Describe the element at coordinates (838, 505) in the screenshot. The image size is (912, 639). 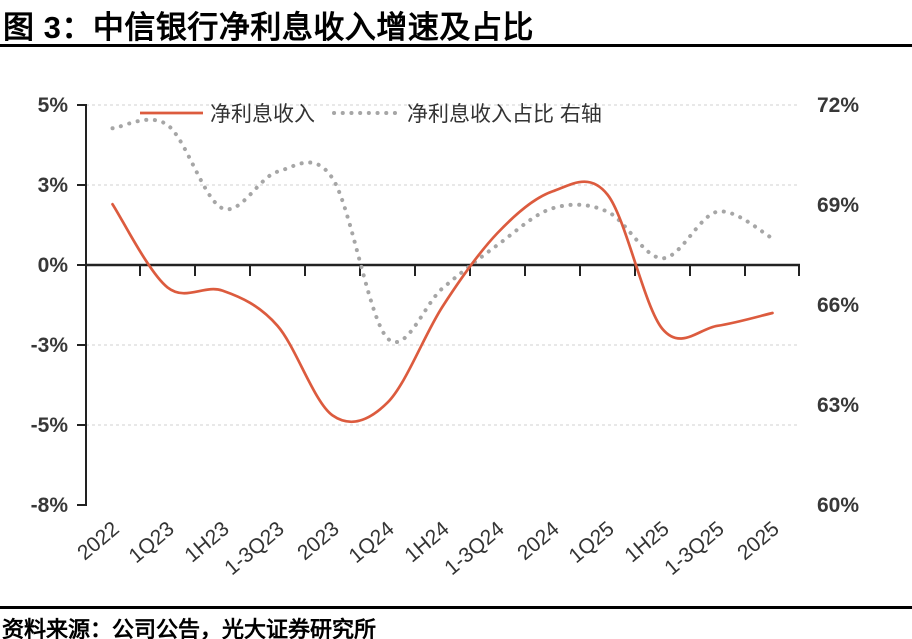
I see `y-right-tick-label: 60%` at that location.